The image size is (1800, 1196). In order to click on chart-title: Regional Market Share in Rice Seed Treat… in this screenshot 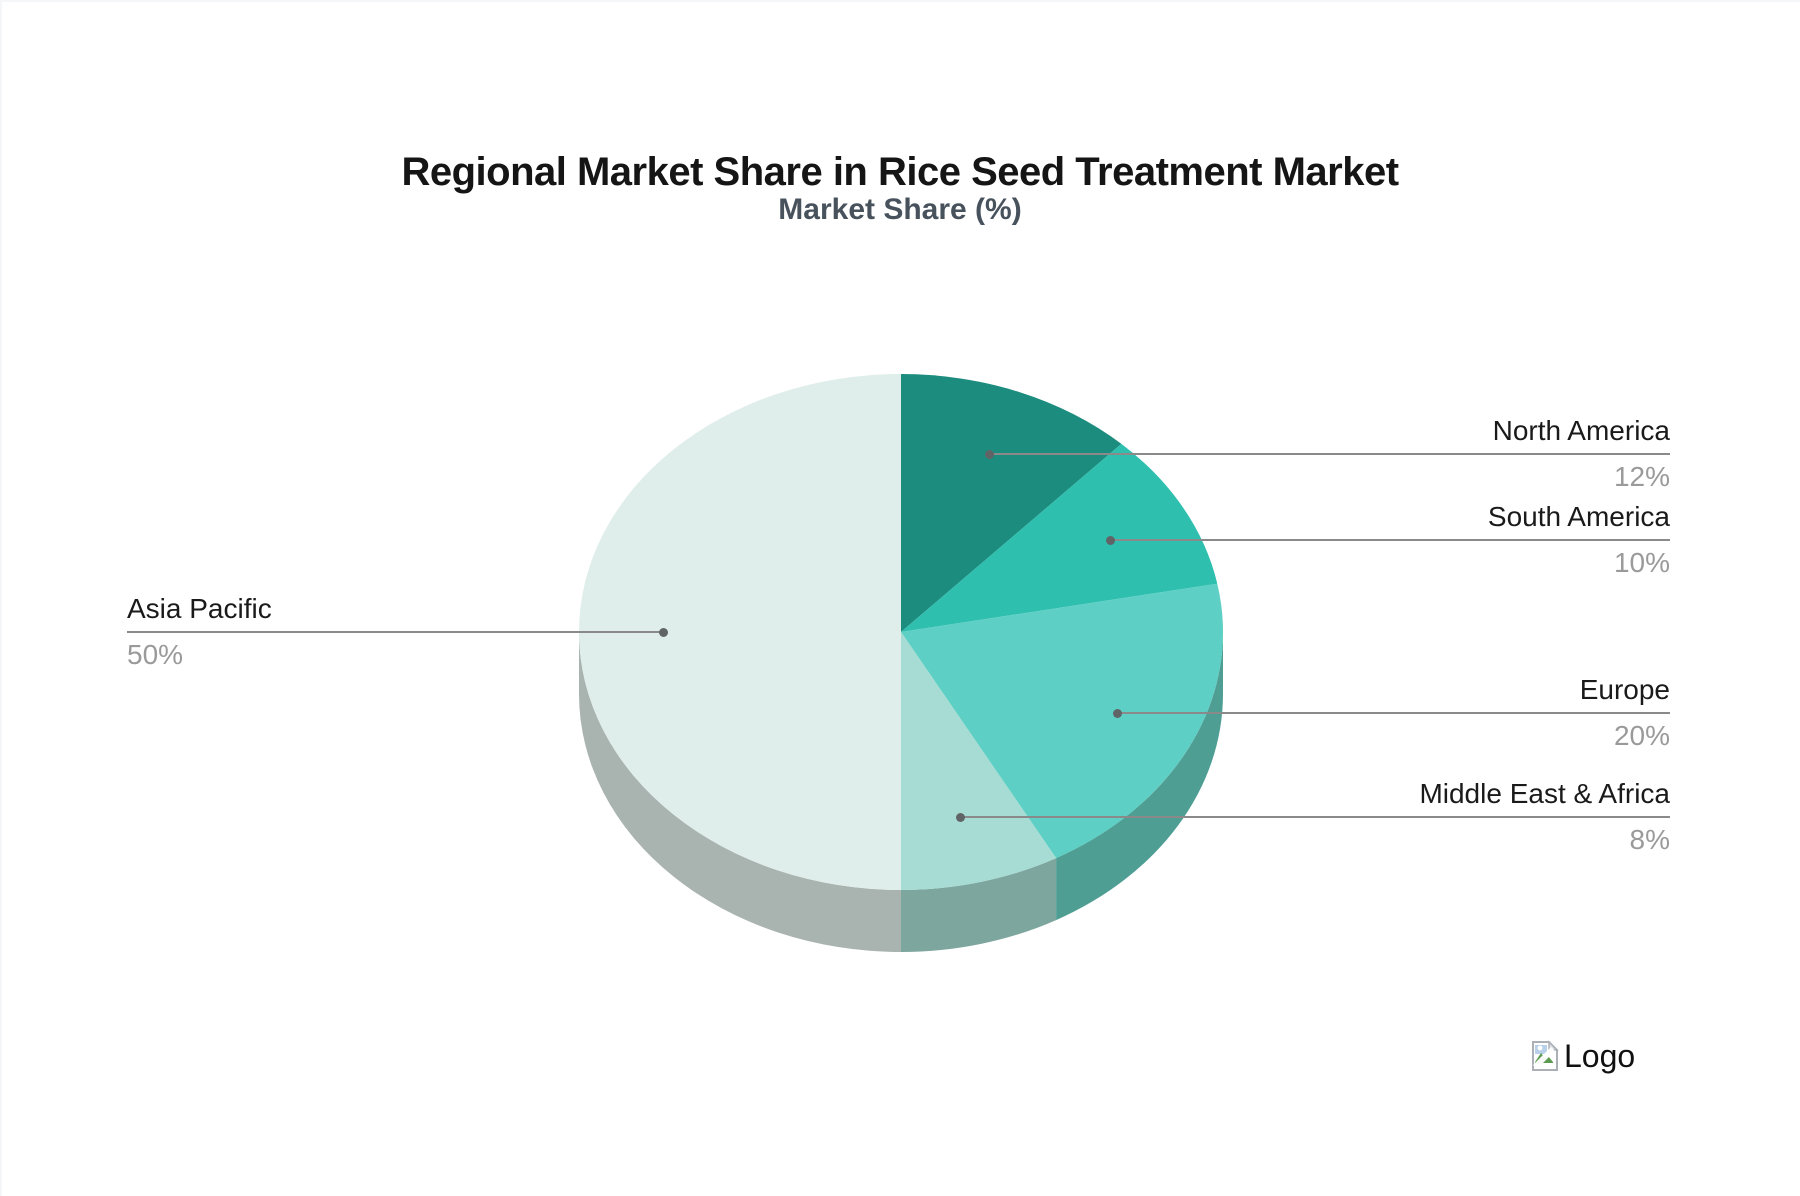, I will do `click(900, 172)`.